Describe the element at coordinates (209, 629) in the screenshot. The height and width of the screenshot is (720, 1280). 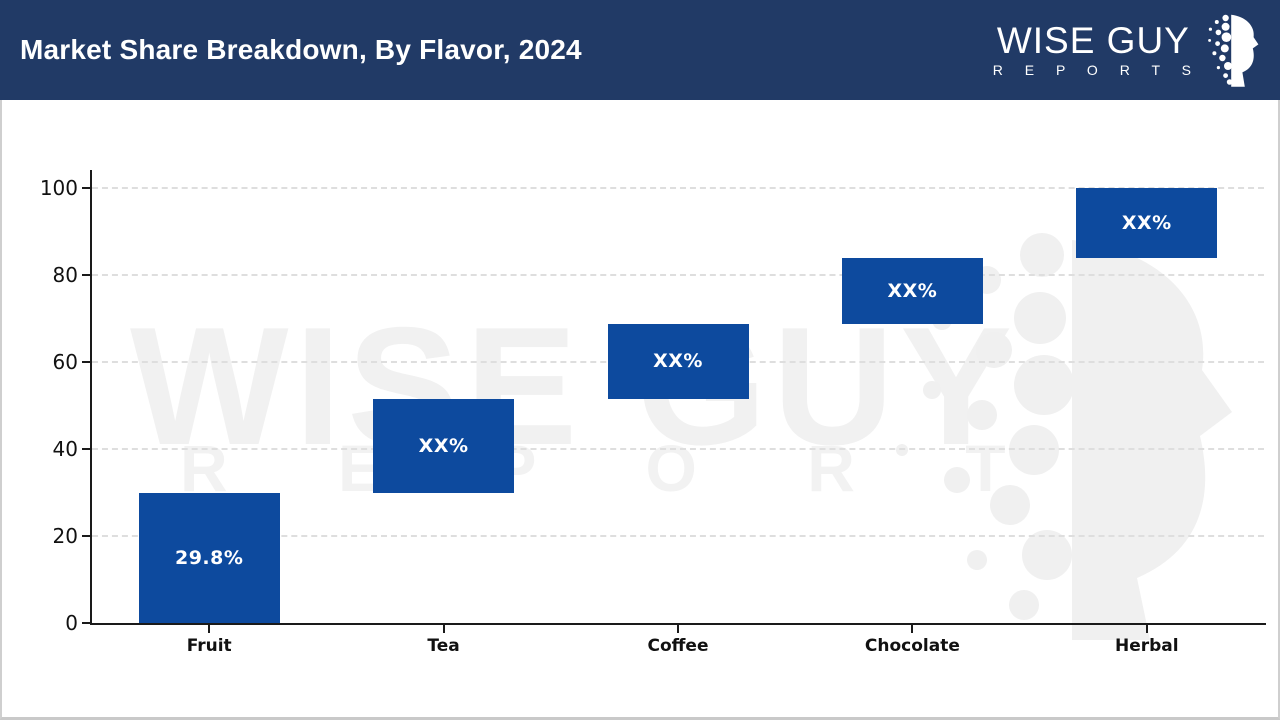
I see `x-tick-fruit` at that location.